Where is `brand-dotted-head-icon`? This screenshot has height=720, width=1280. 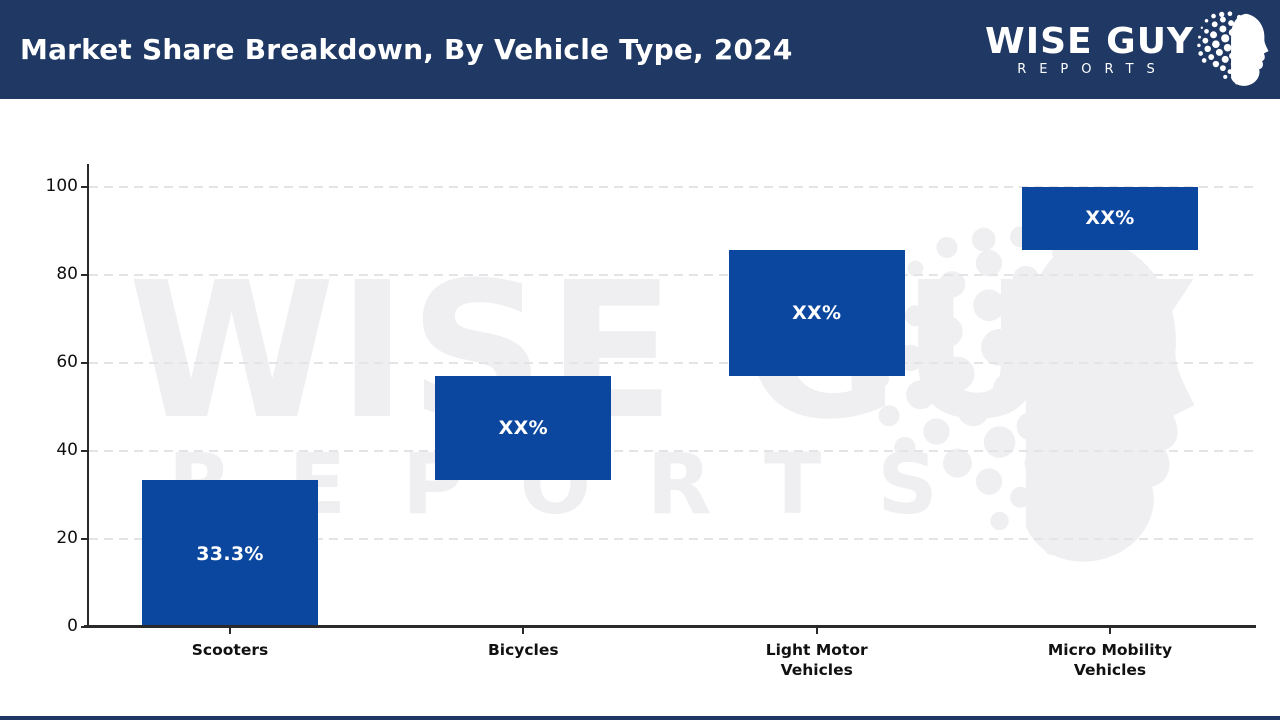 brand-dotted-head-icon is located at coordinates (1233, 48).